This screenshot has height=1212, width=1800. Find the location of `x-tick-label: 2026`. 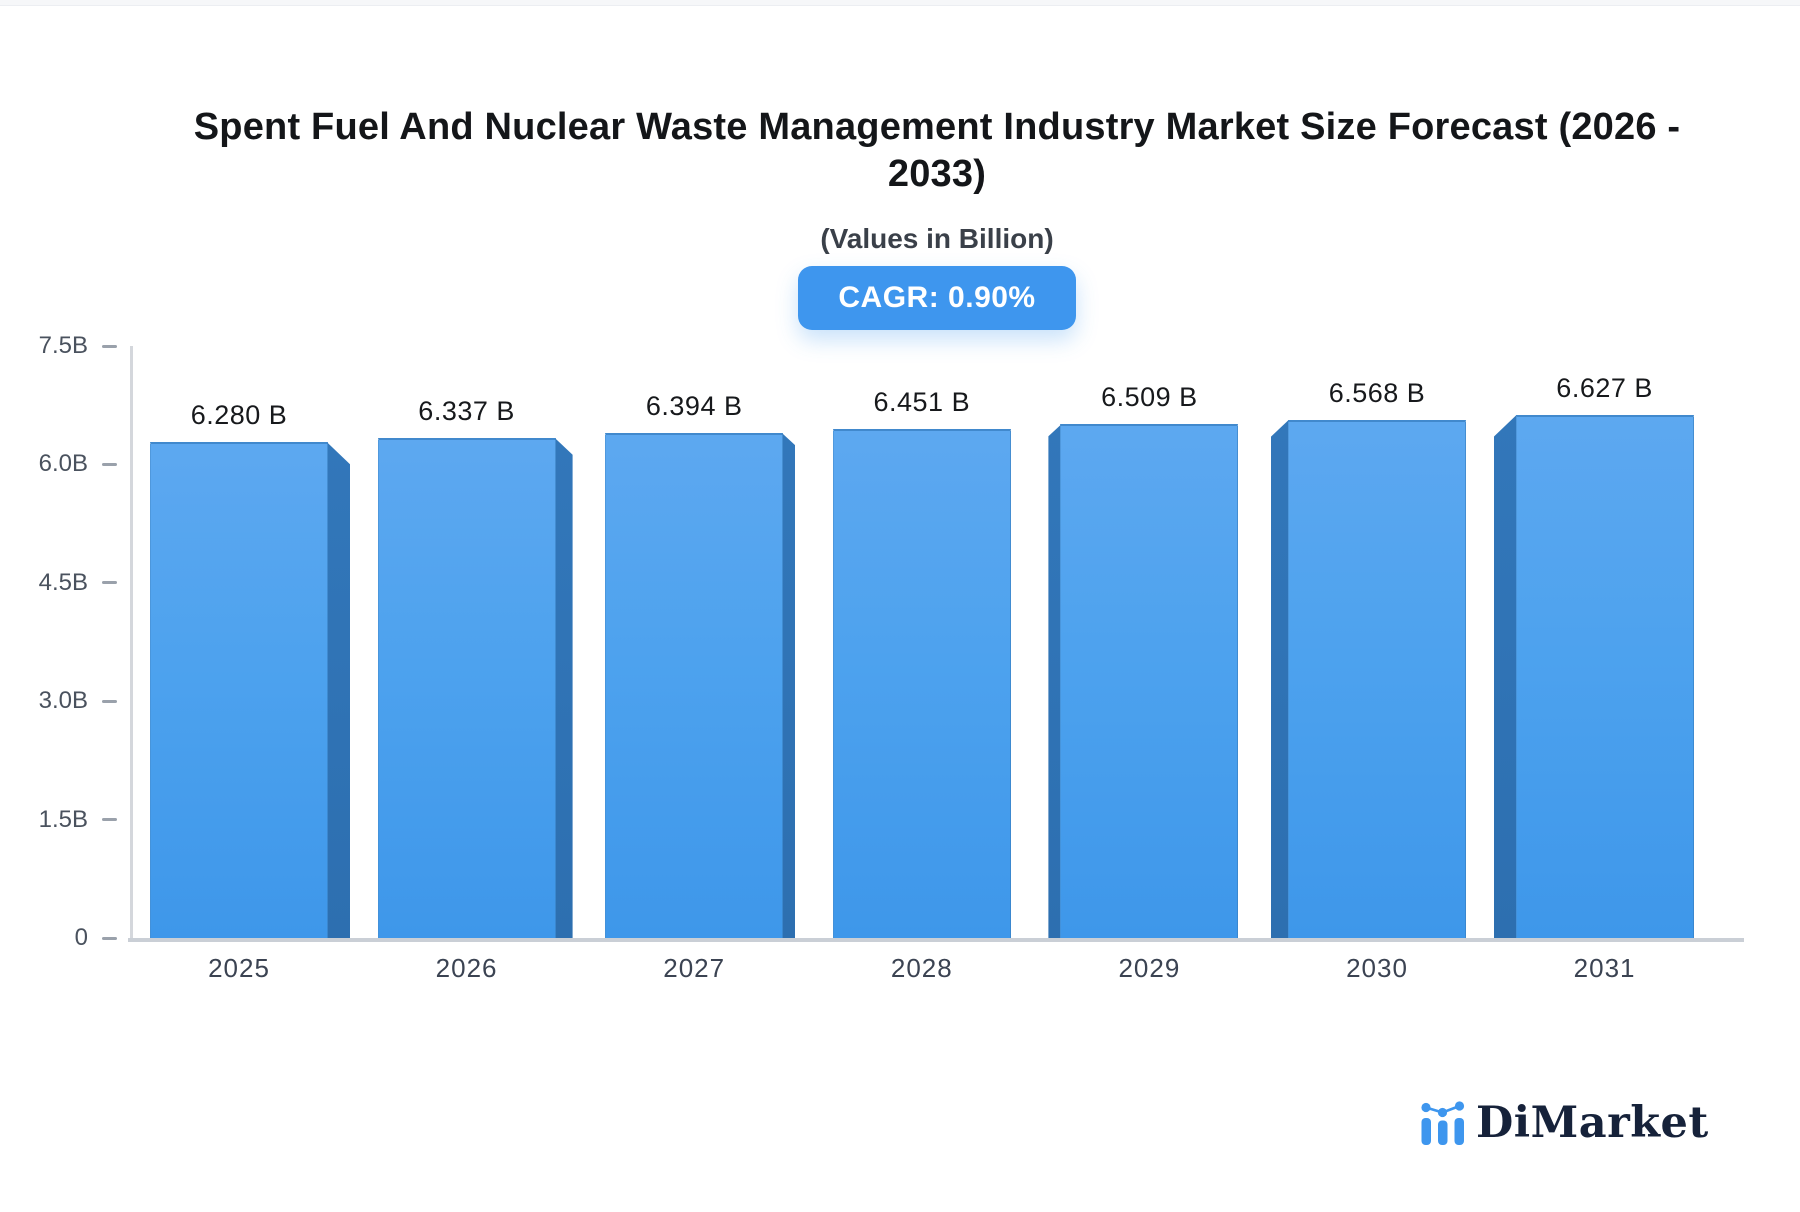

x-tick-label: 2026 is located at coordinates (466, 968).